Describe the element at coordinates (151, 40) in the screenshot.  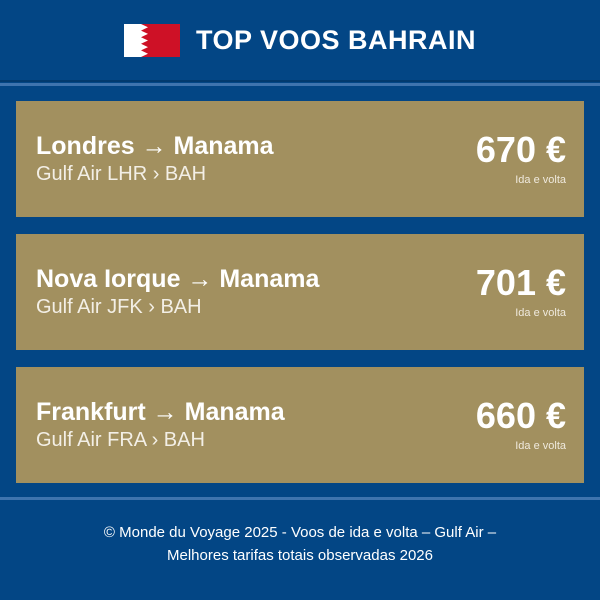
I see `bahrain-flag-icon` at that location.